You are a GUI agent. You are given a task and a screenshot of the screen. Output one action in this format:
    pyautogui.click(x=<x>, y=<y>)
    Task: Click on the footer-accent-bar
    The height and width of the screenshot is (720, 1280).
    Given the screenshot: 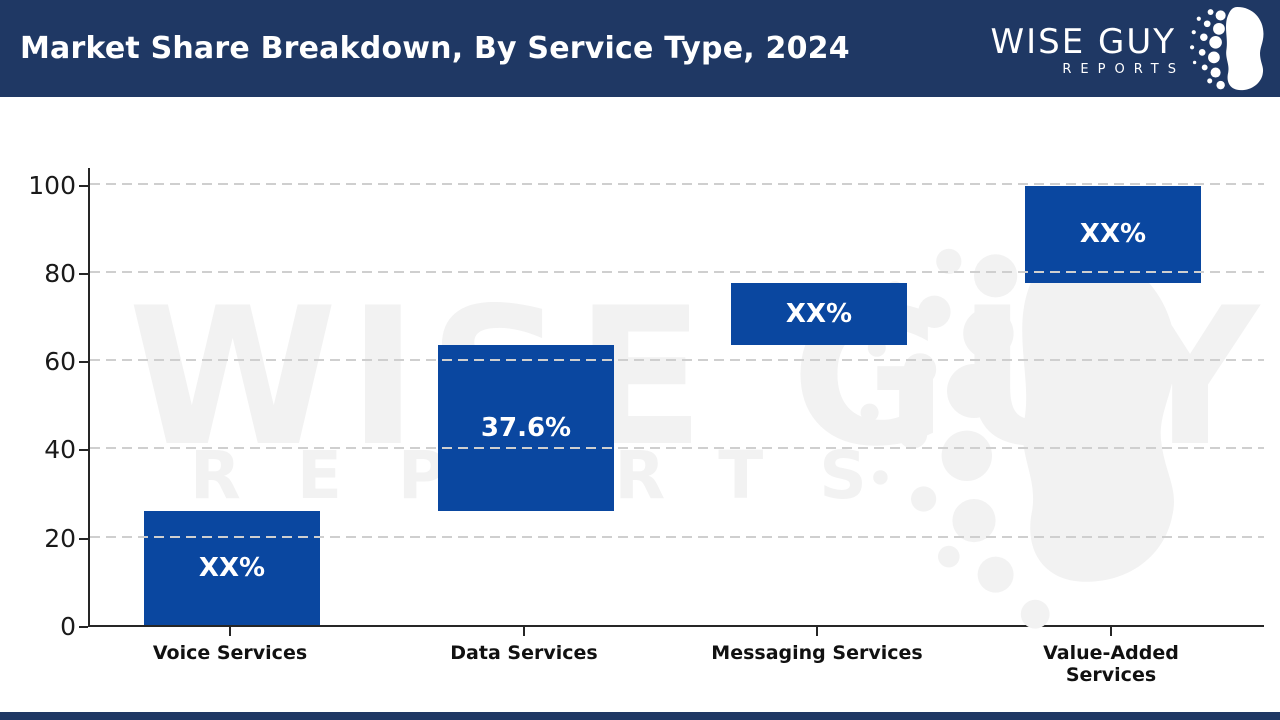 What is the action you would take?
    pyautogui.click(x=640, y=716)
    